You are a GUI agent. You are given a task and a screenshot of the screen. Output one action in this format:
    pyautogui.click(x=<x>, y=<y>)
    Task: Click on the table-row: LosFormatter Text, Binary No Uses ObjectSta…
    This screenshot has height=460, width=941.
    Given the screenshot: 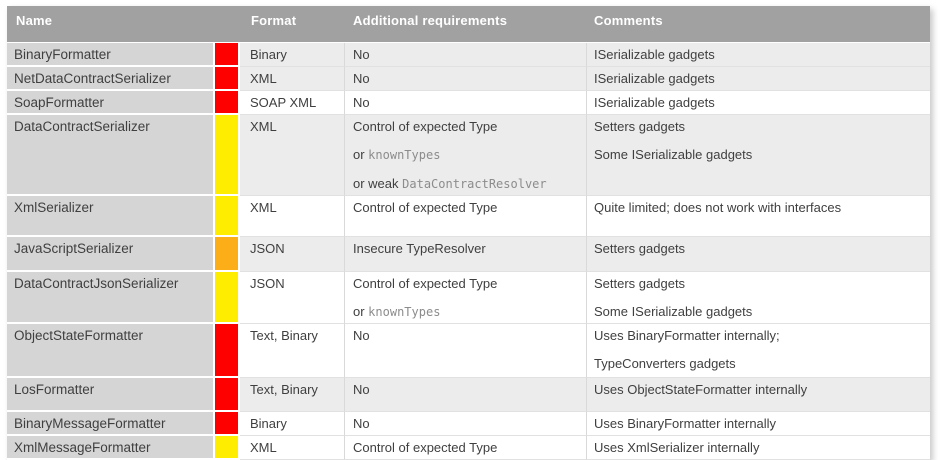 What is the action you would take?
    pyautogui.click(x=468, y=395)
    